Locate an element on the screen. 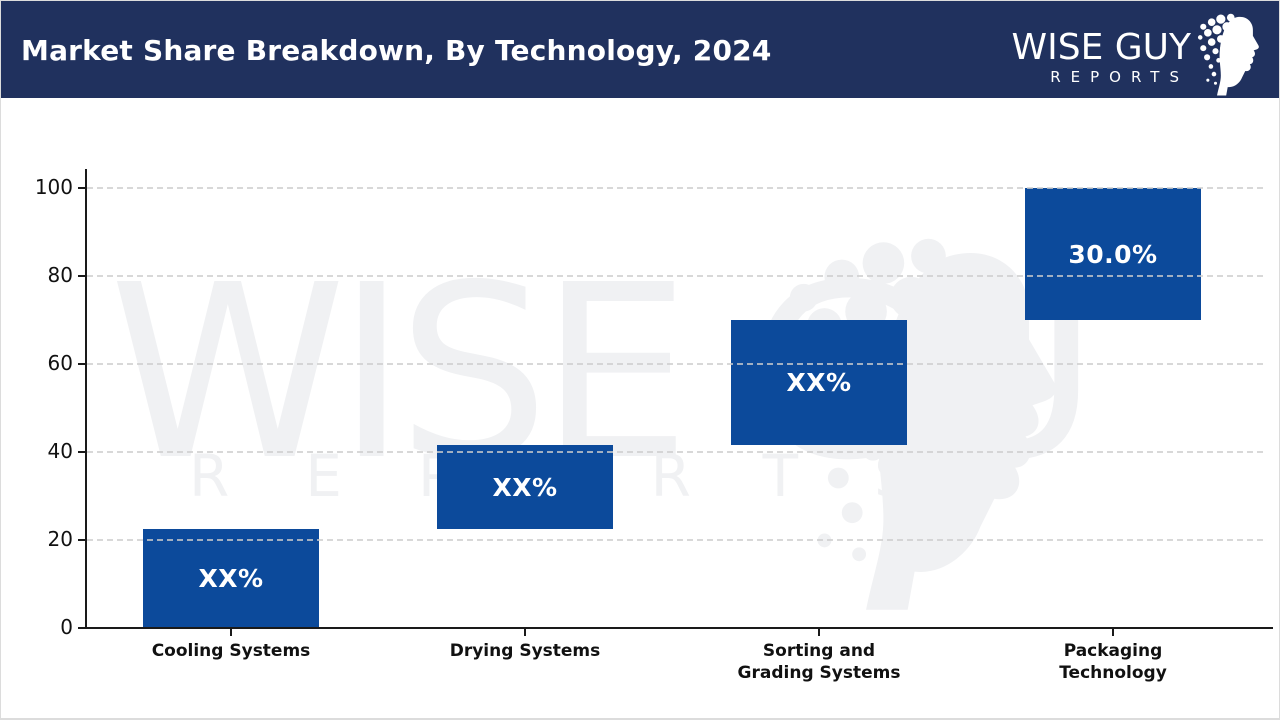  logo-reports-text: REPORTS is located at coordinates (1119, 77).